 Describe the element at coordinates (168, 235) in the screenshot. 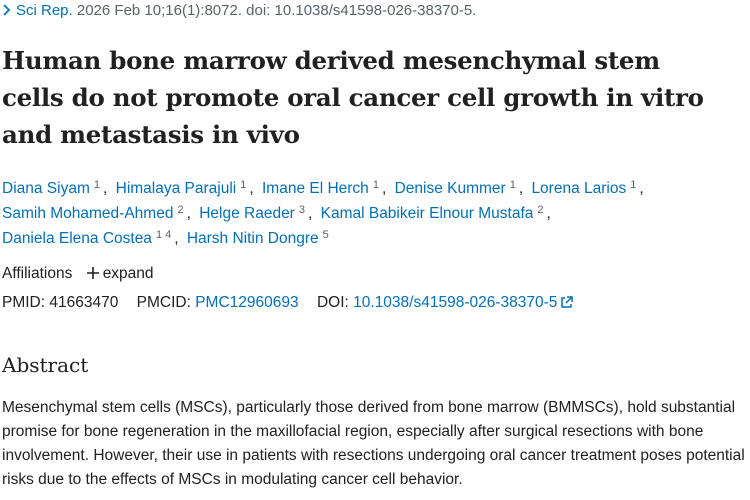

I see `affiliation-number: 4` at that location.